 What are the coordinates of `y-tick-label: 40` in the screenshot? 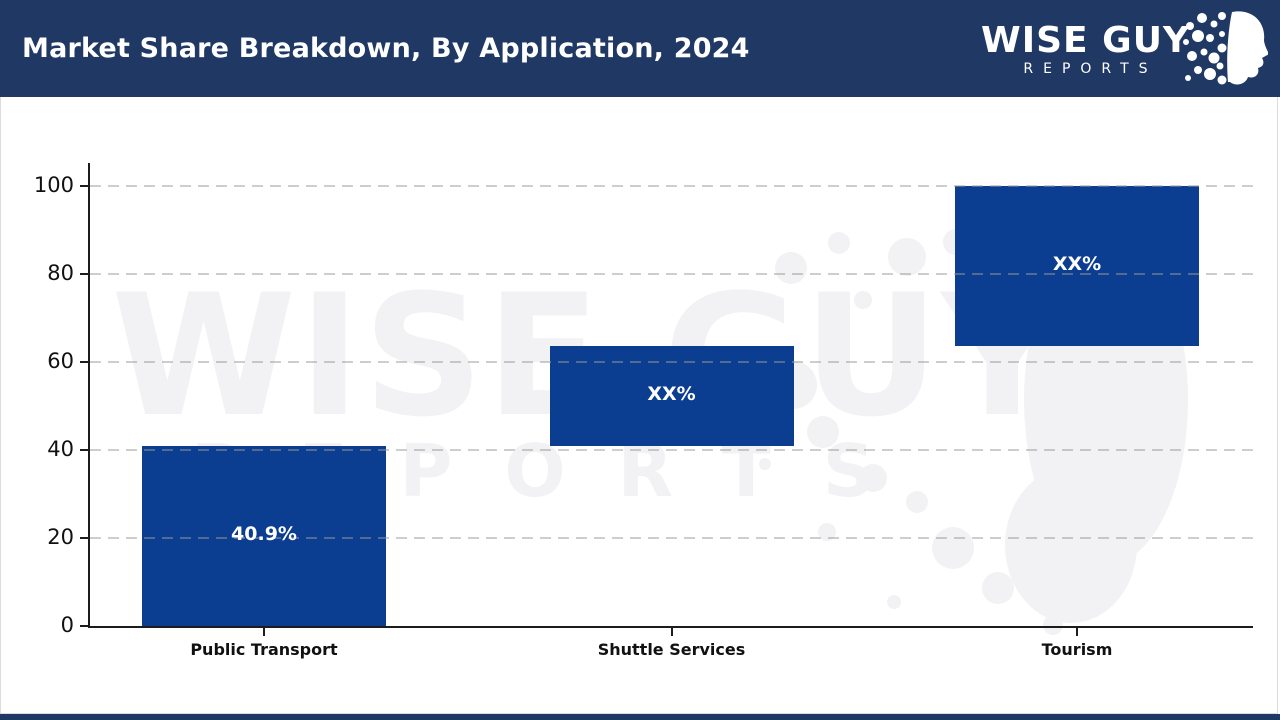 It's located at (60, 449).